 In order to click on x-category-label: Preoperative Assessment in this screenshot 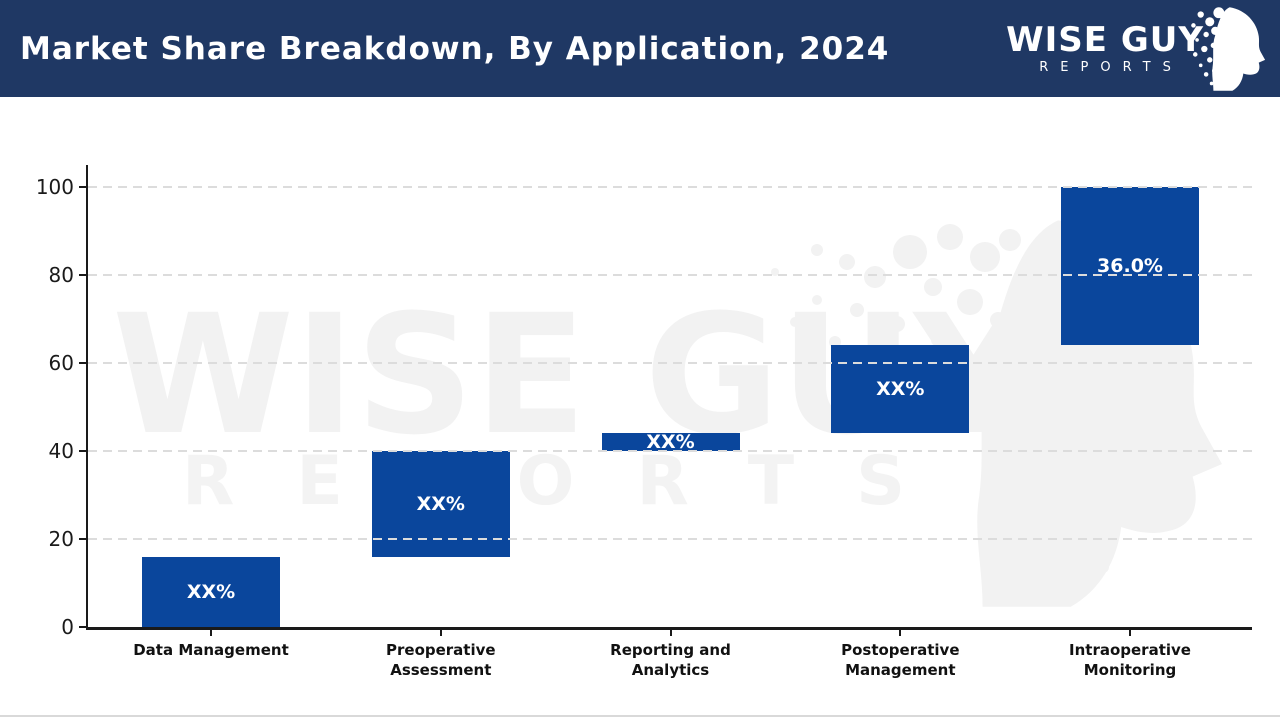, I will do `click(441, 660)`.